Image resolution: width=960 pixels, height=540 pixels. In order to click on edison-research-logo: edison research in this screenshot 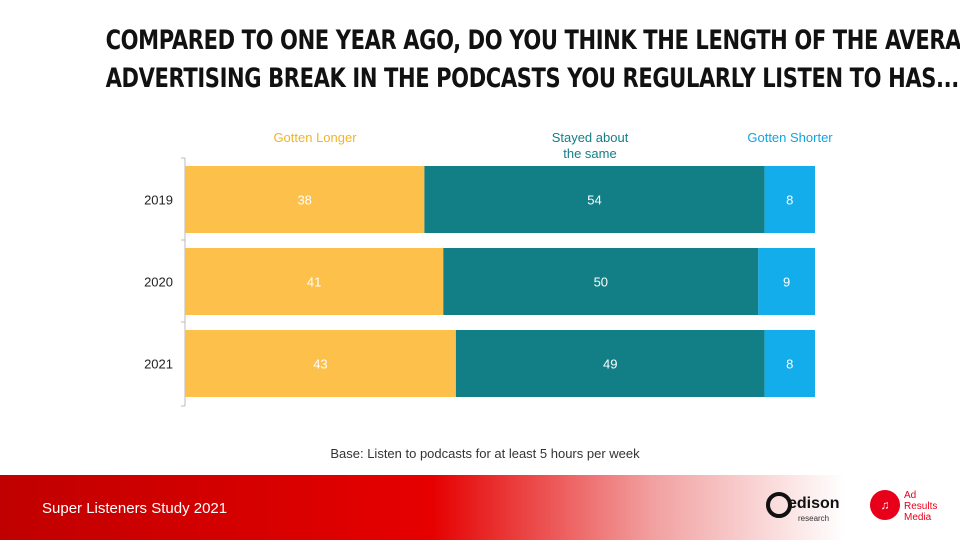, I will do `click(806, 510)`.